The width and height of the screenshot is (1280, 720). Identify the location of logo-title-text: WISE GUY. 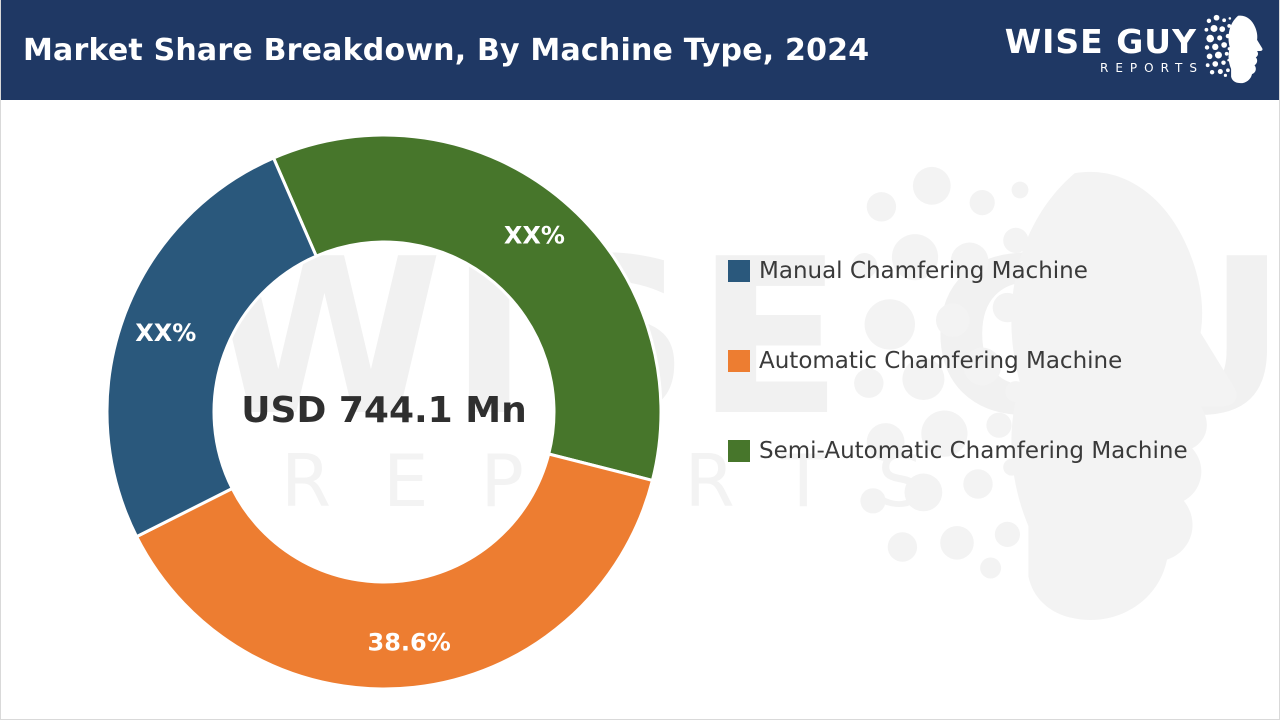
(1100, 41).